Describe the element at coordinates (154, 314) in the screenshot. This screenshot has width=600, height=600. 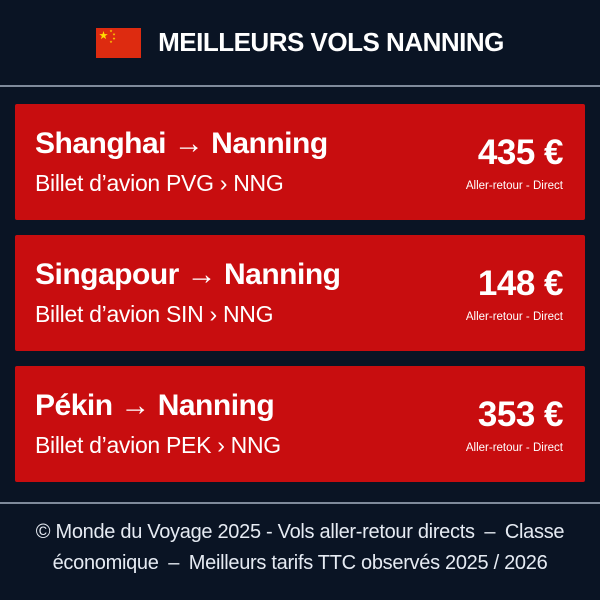
I see `route-details: Billet d’avion SIN › NNG` at that location.